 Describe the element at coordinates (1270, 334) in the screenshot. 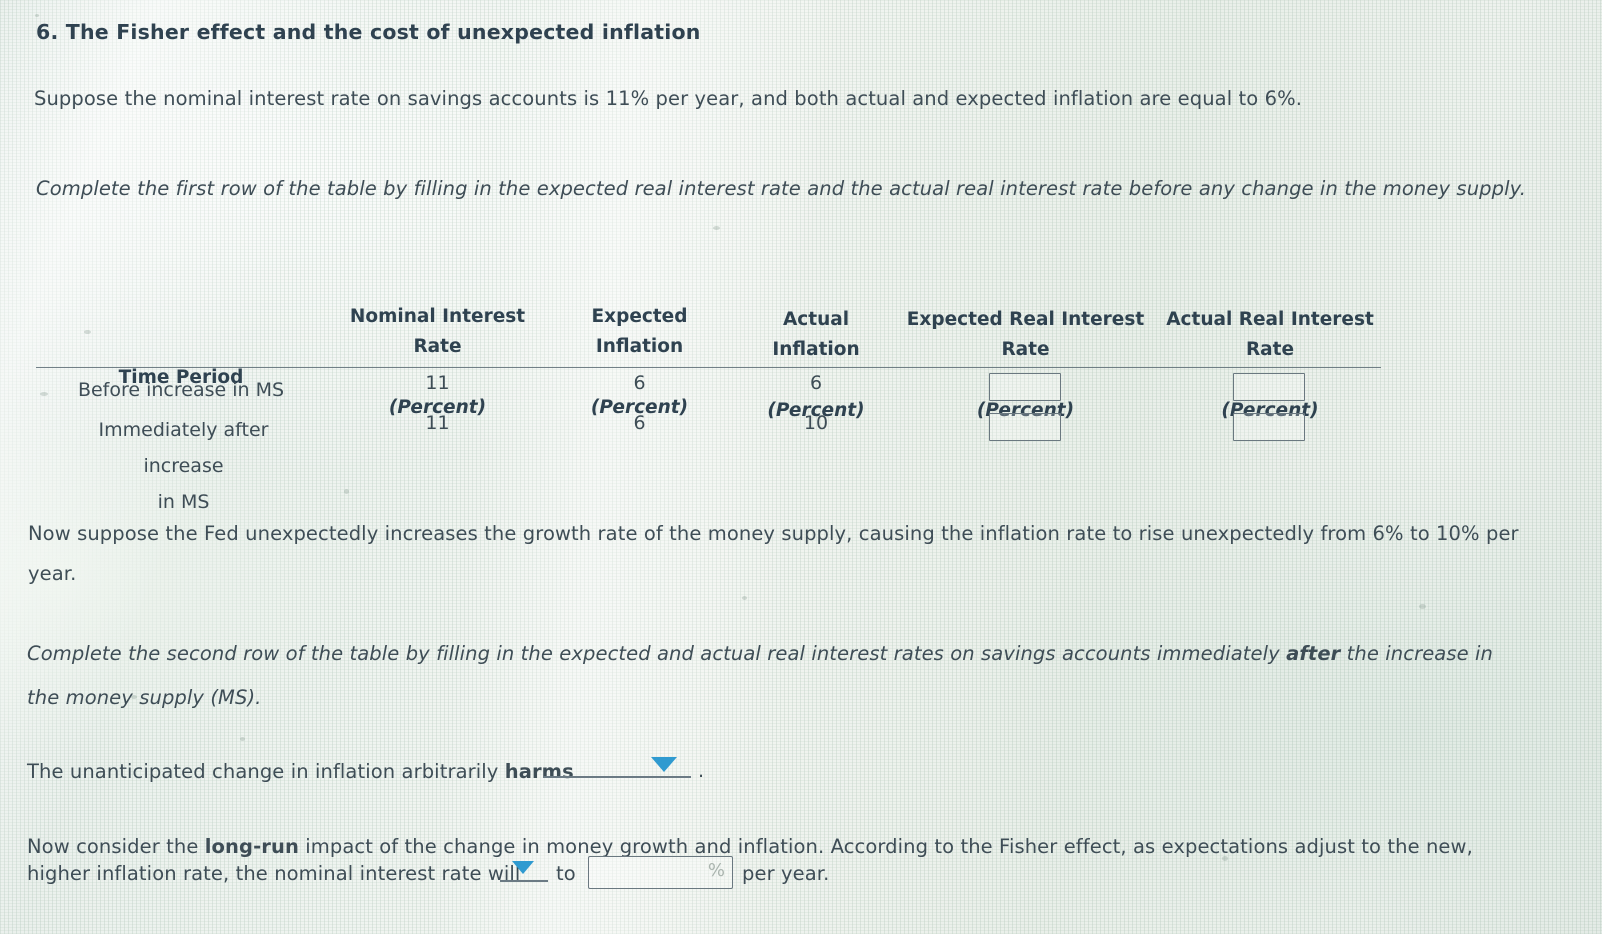

I see `table-header-actual-real-interest-rate-title: Actual Real Interest Rate` at that location.